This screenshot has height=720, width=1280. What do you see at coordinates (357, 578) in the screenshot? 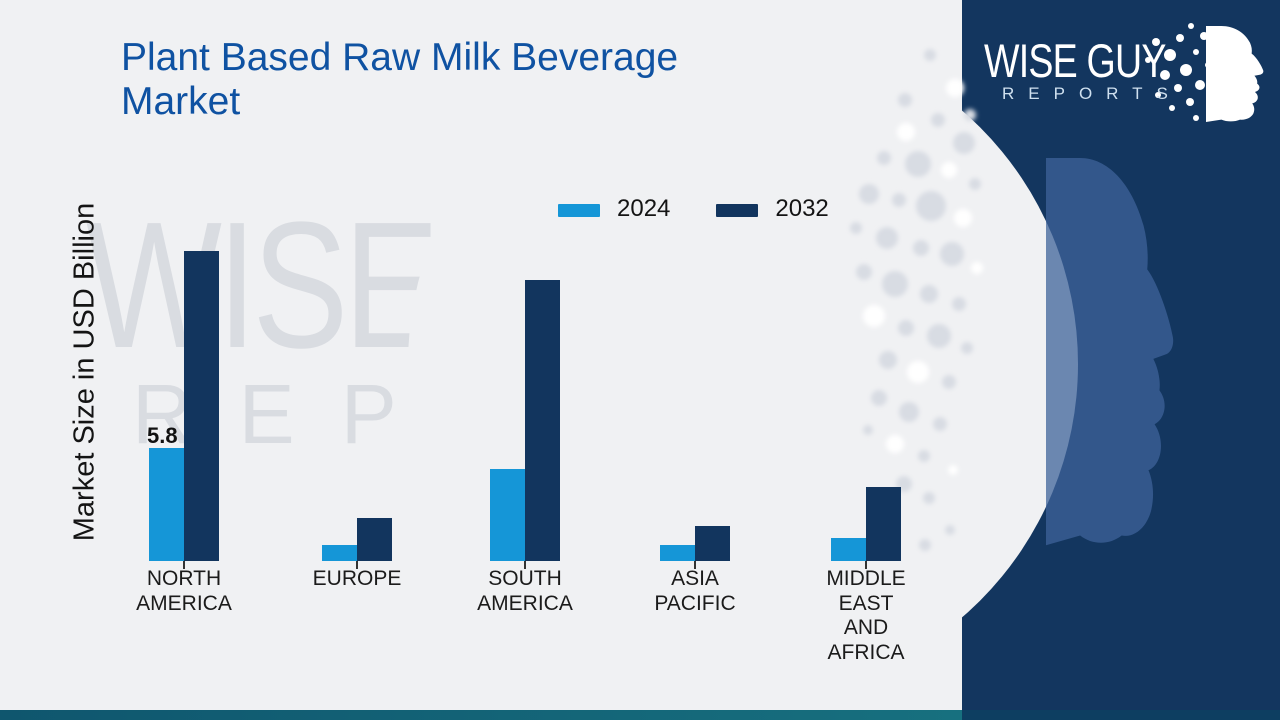
I see `category-label-europe: EUROPE` at bounding box center [357, 578].